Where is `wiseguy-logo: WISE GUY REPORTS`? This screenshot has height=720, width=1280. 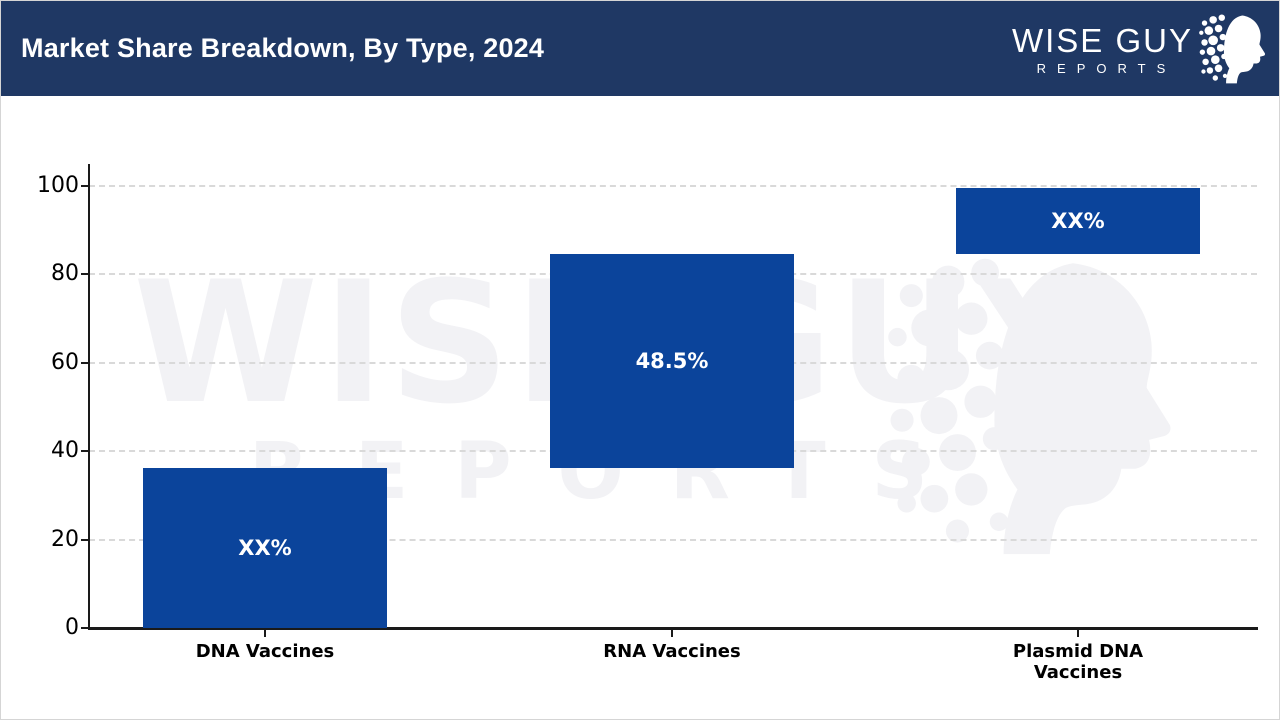
wiseguy-logo: WISE GUY REPORTS is located at coordinates (1139, 50).